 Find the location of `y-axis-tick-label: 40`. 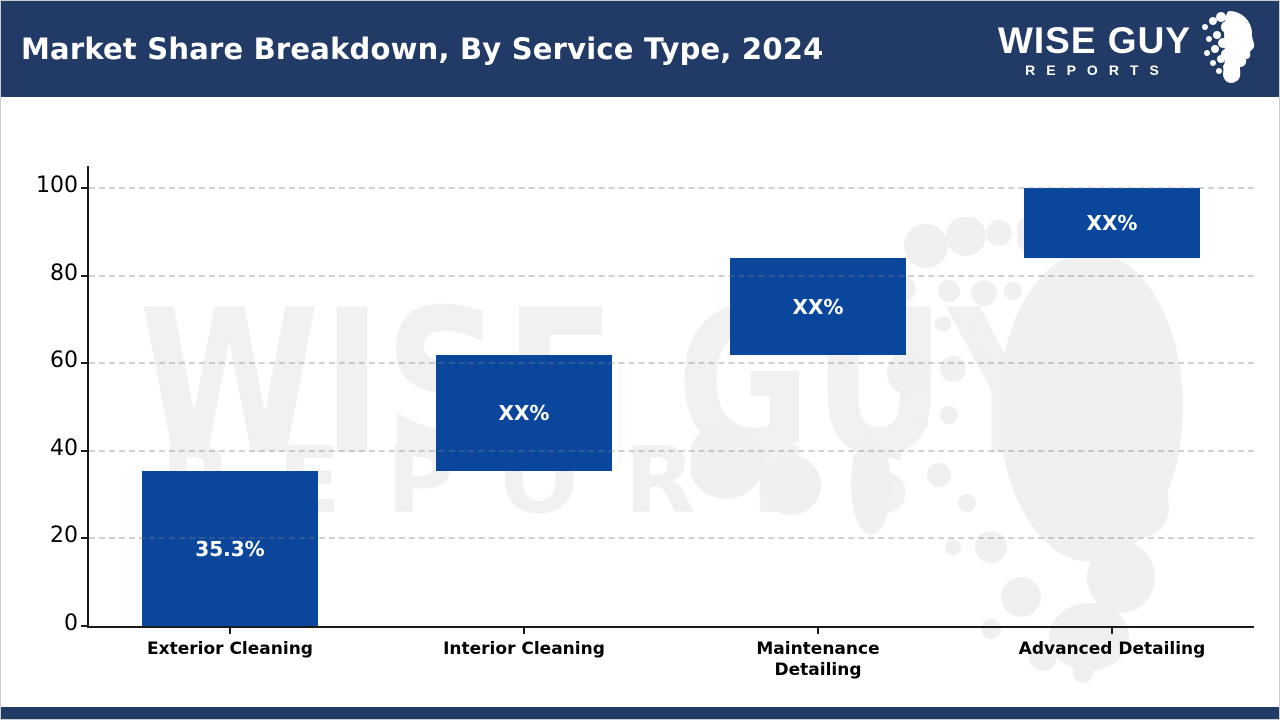

y-axis-tick-label: 40 is located at coordinates (64, 448).